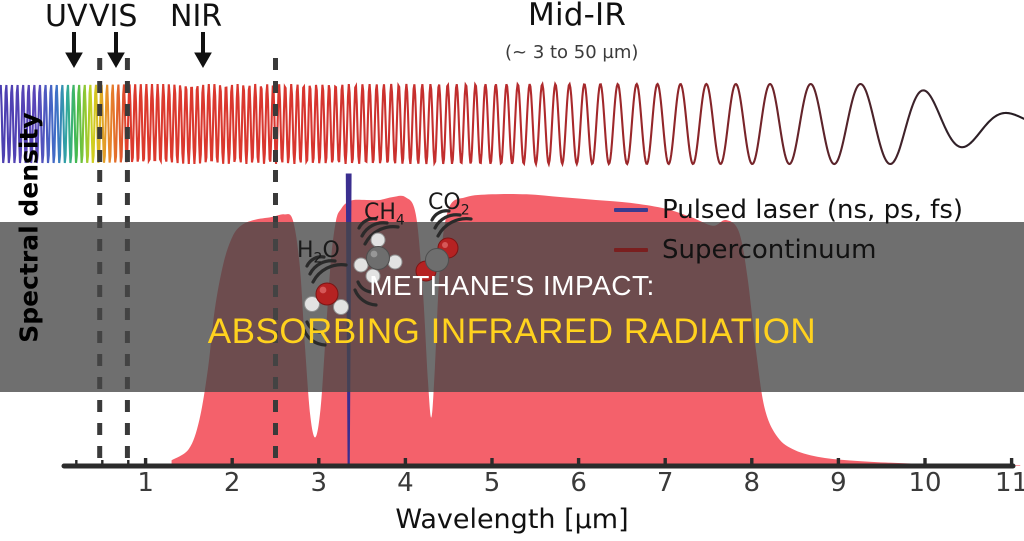 The width and height of the screenshot is (1024, 541). I want to click on molecule-co2, so click(444, 245).